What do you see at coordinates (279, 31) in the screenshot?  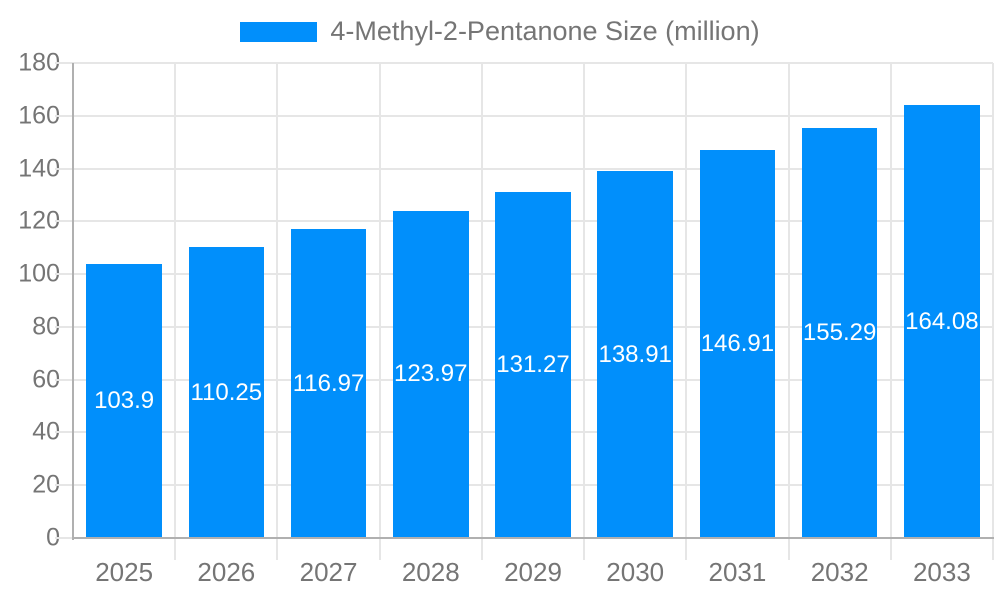 I see `legend-swatch-icon` at bounding box center [279, 31].